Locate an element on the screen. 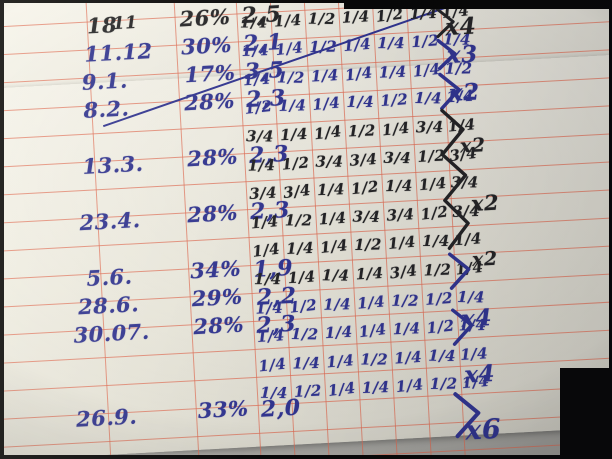 This screenshot has height=459, width=612. cell-date: 5.6. is located at coordinates (109, 277).